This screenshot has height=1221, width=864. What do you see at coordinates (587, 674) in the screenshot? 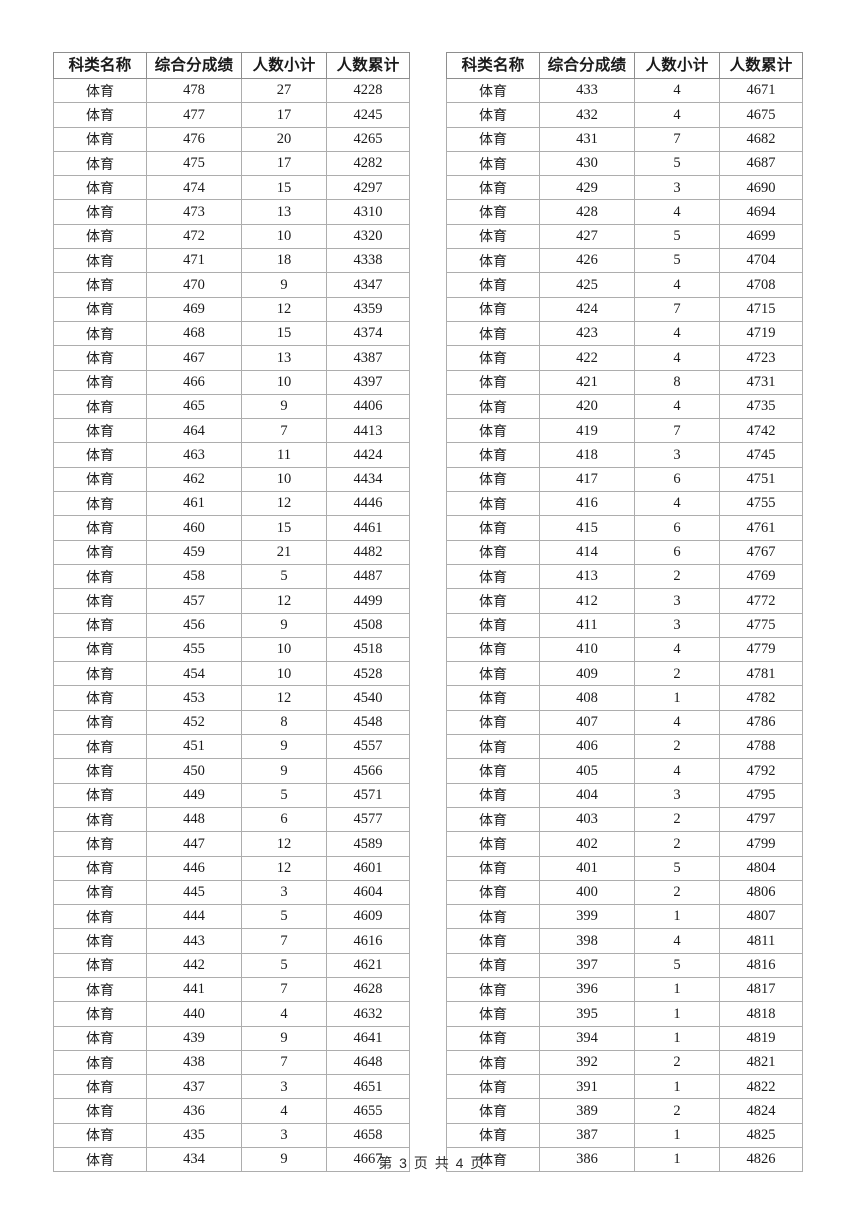
I see `score-cell: 409` at bounding box center [587, 674].